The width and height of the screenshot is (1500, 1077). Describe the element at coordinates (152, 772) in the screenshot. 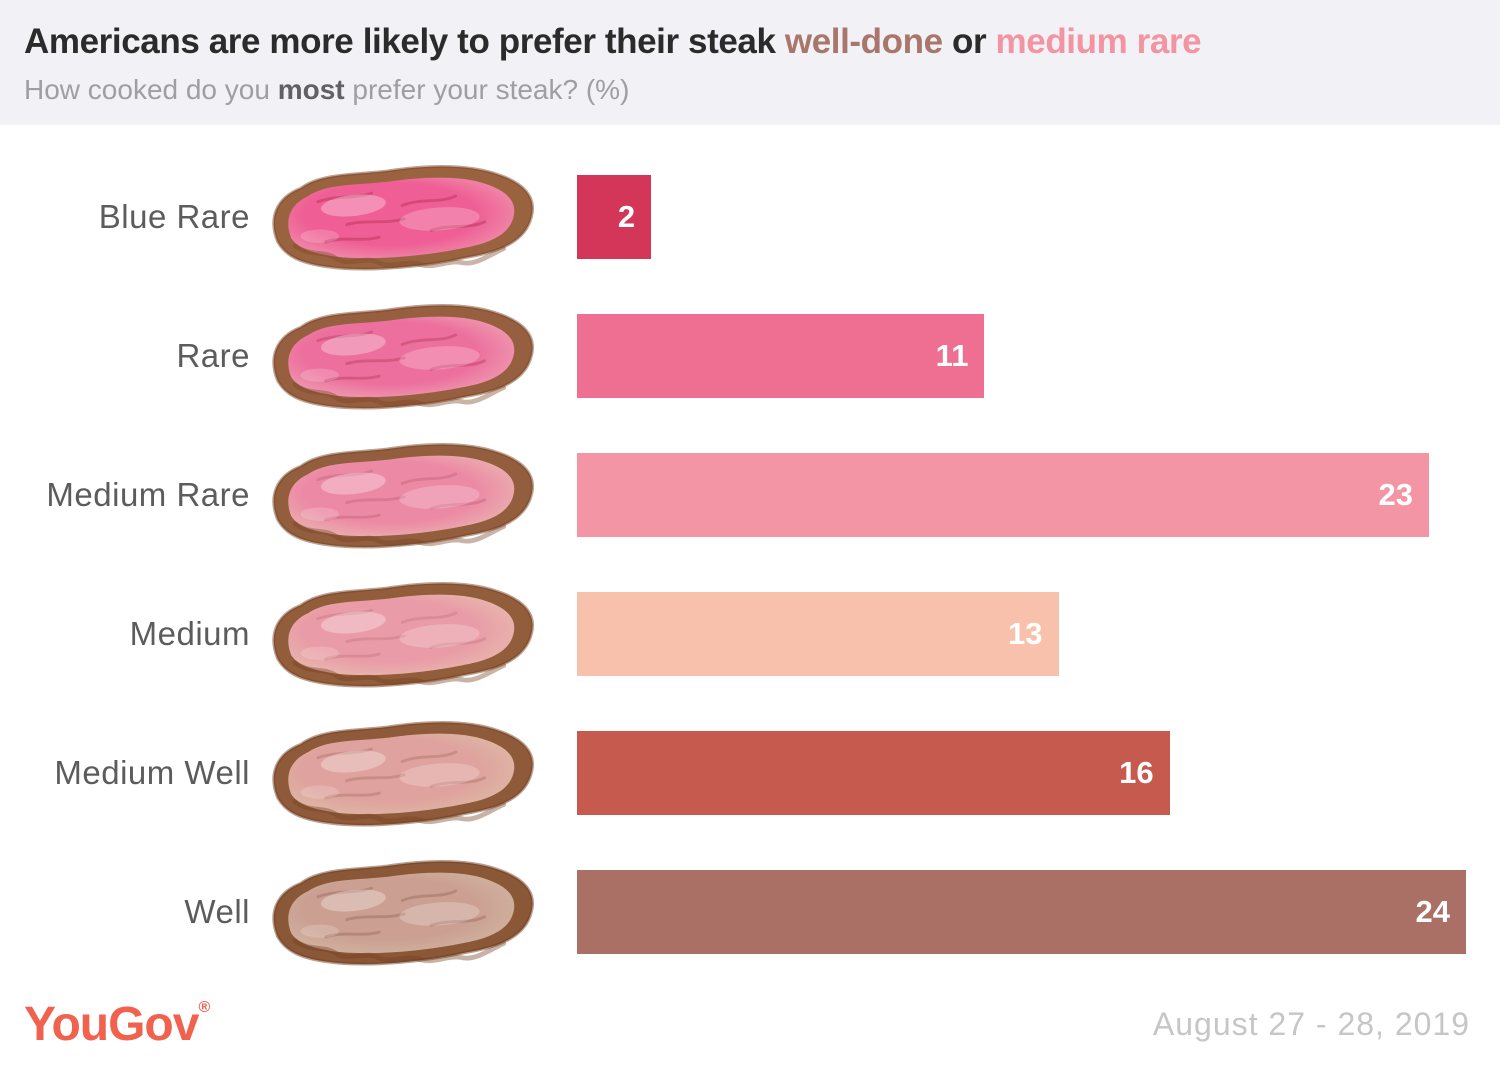

I see `category-label: Medium Well` at that location.